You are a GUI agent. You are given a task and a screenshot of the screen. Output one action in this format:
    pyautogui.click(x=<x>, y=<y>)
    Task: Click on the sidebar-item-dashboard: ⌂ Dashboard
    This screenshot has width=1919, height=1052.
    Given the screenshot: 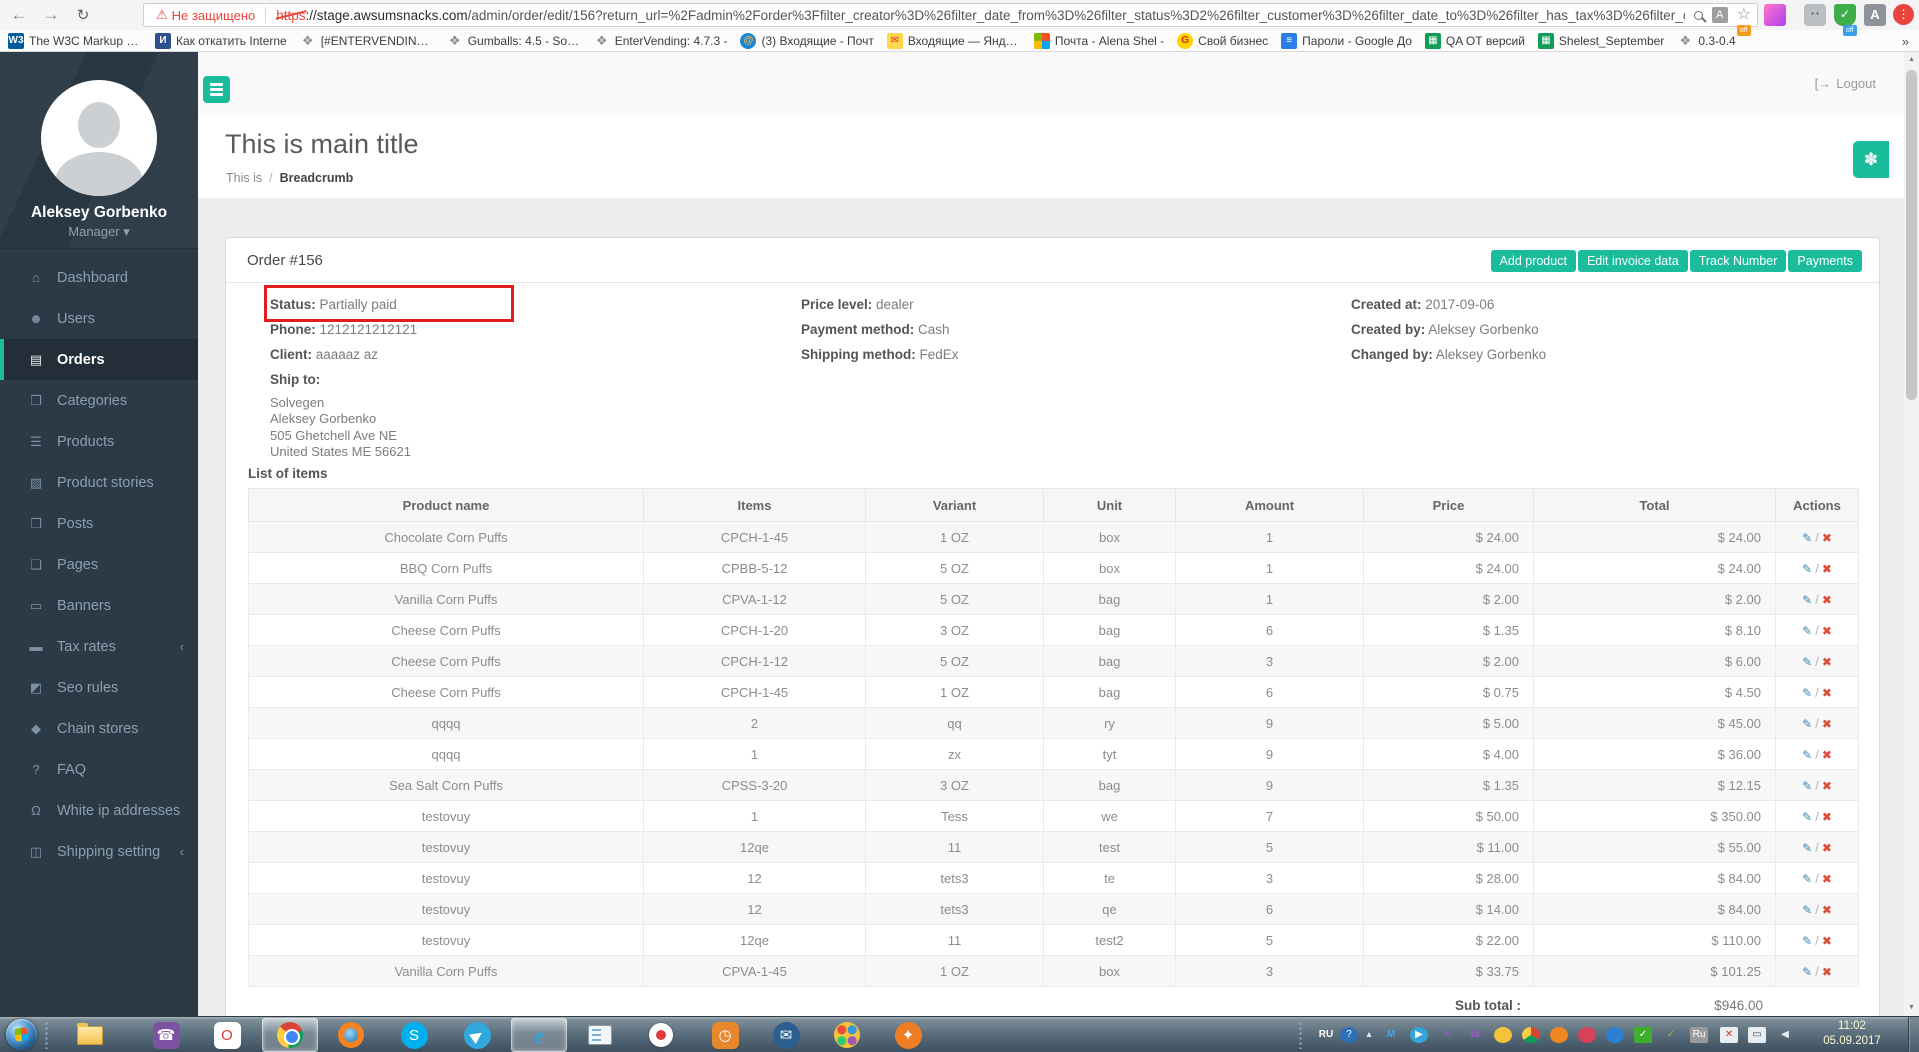 What is the action you would take?
    pyautogui.click(x=99, y=277)
    